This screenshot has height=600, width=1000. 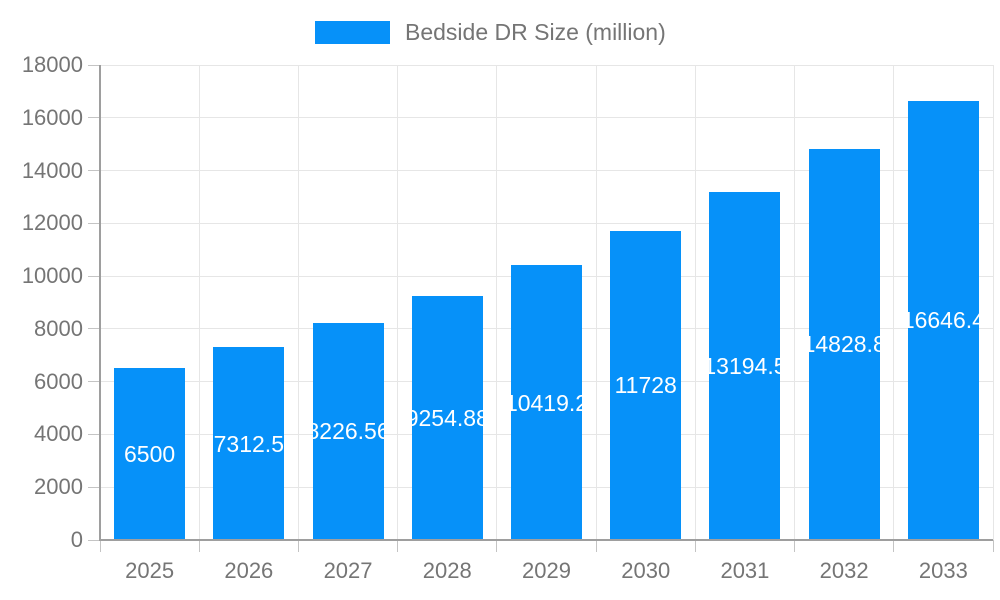 What do you see at coordinates (745, 570) in the screenshot?
I see `x-tick-label: 2031` at bounding box center [745, 570].